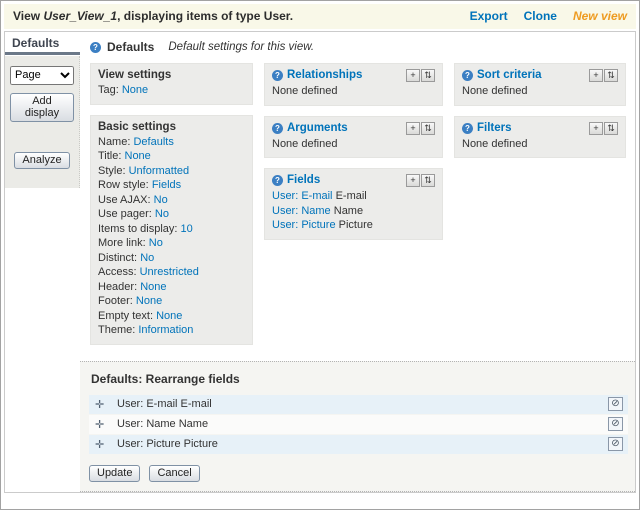 The height and width of the screenshot is (510, 640). What do you see at coordinates (495, 91) in the screenshot?
I see `sort-criteria-empty: None defined` at bounding box center [495, 91].